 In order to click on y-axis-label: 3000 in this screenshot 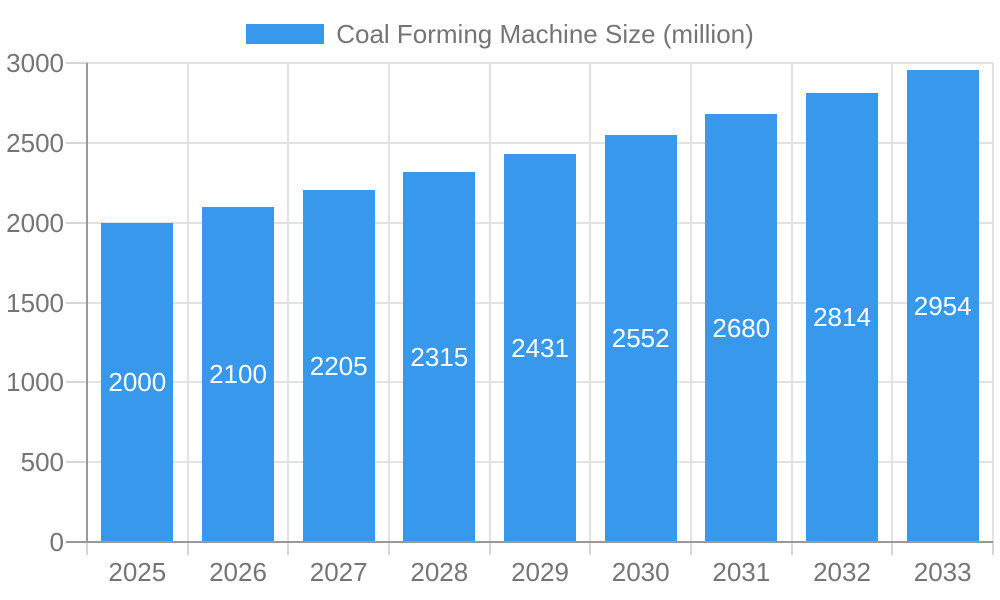, I will do `click(35, 63)`.